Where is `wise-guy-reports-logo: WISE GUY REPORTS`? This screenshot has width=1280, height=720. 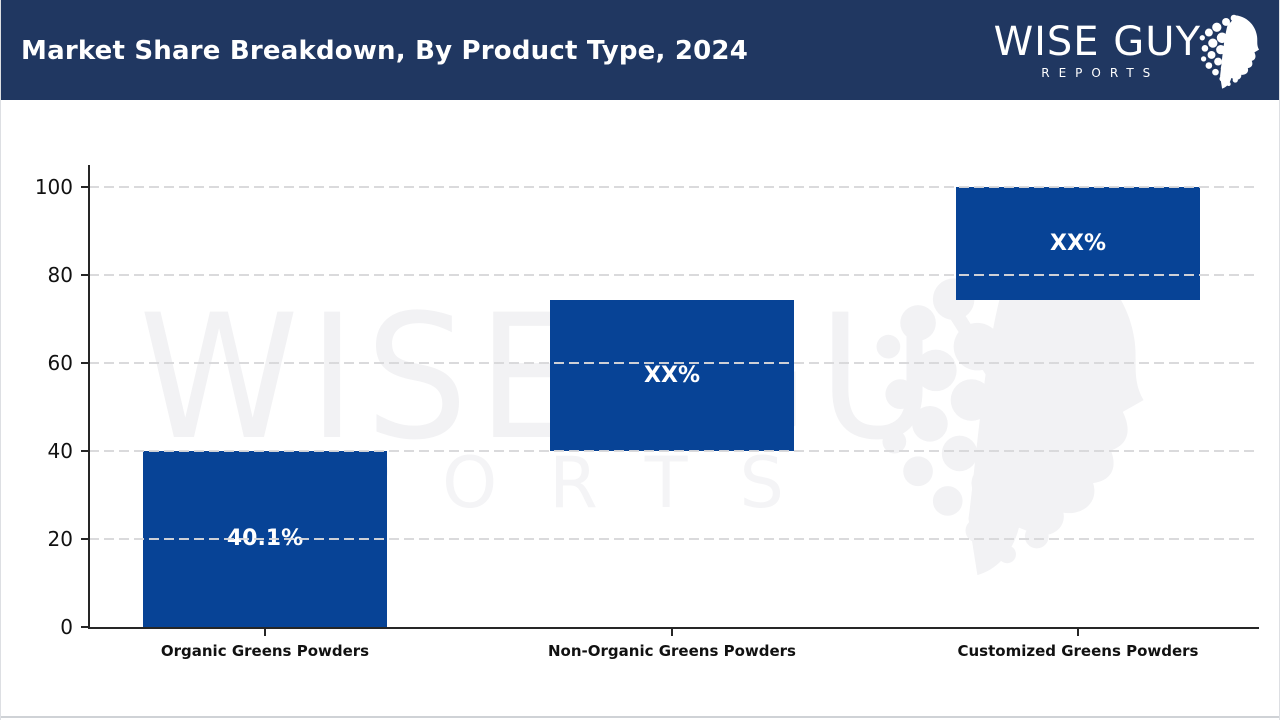
wise-guy-reports-logo: WISE GUY REPORTS is located at coordinates (1128, 52).